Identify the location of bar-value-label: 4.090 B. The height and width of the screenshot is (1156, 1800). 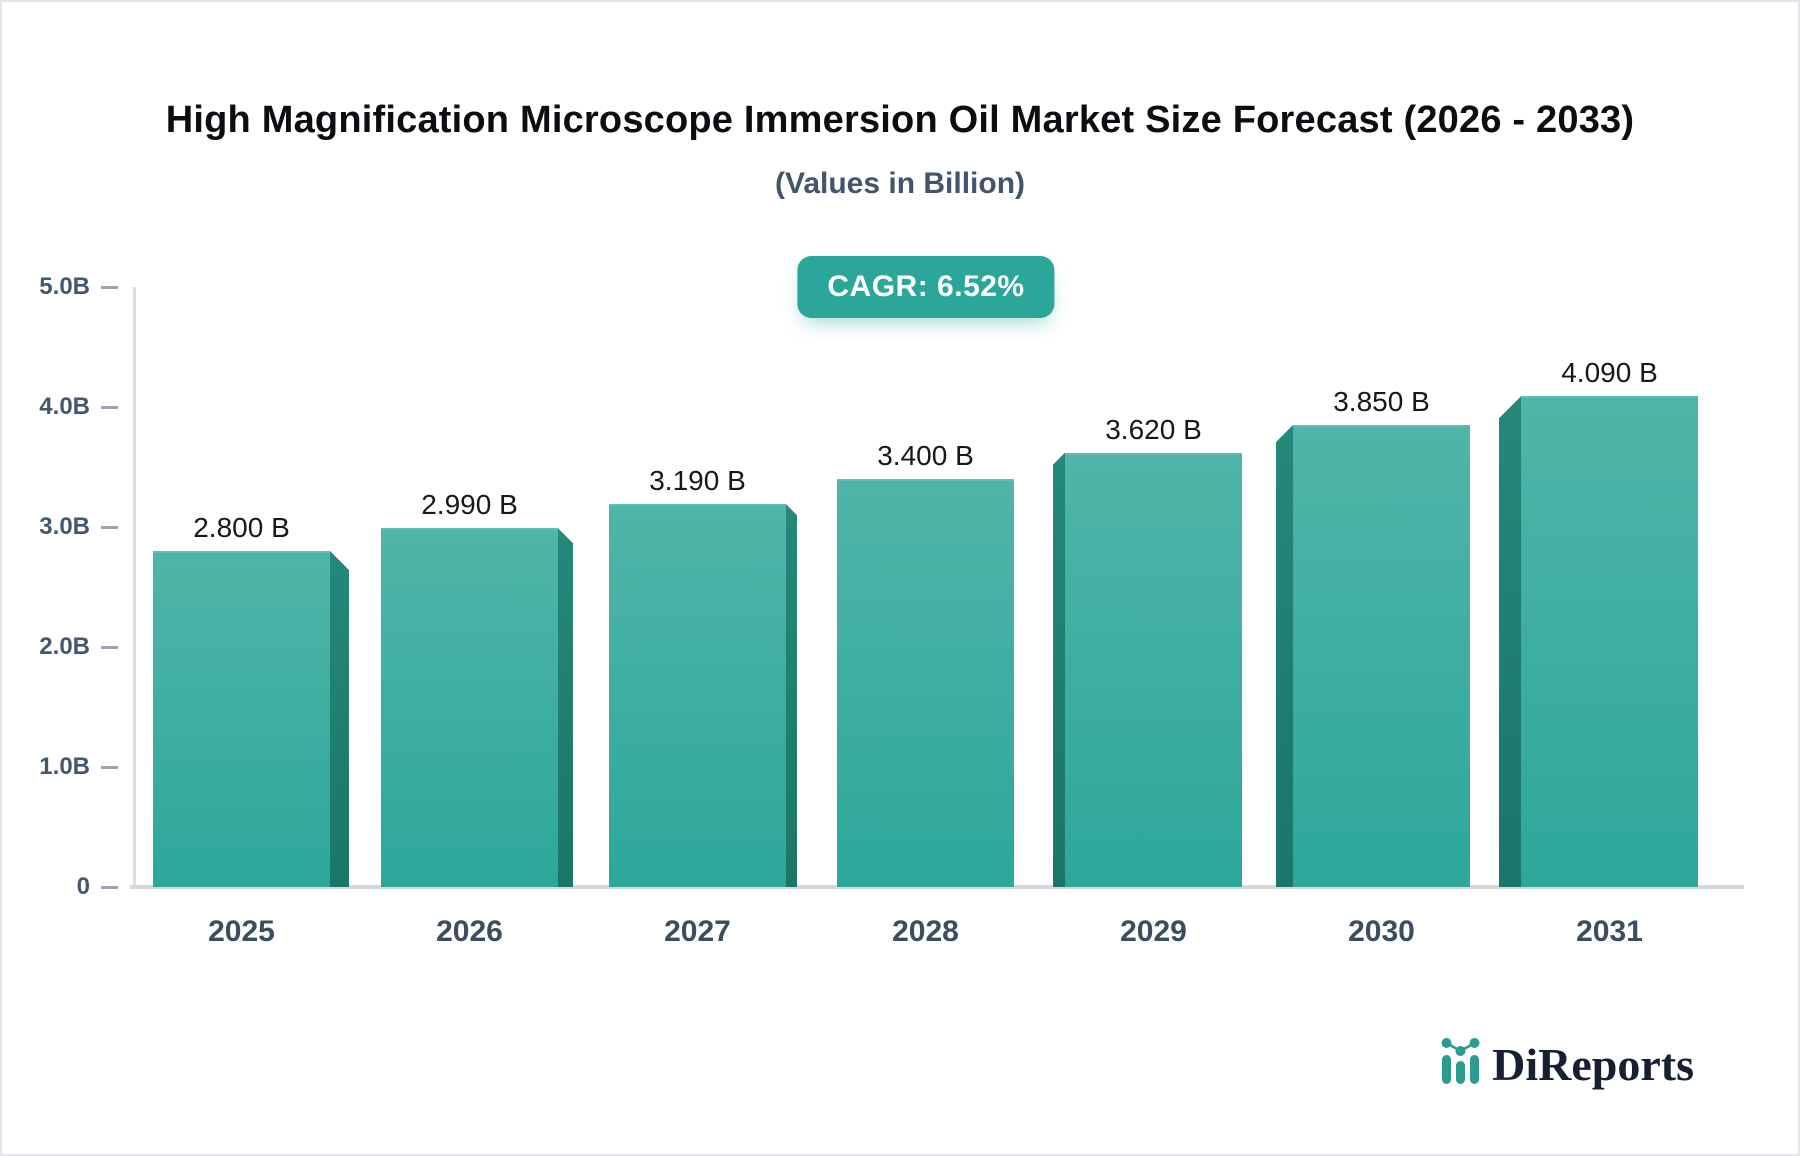
(1609, 373).